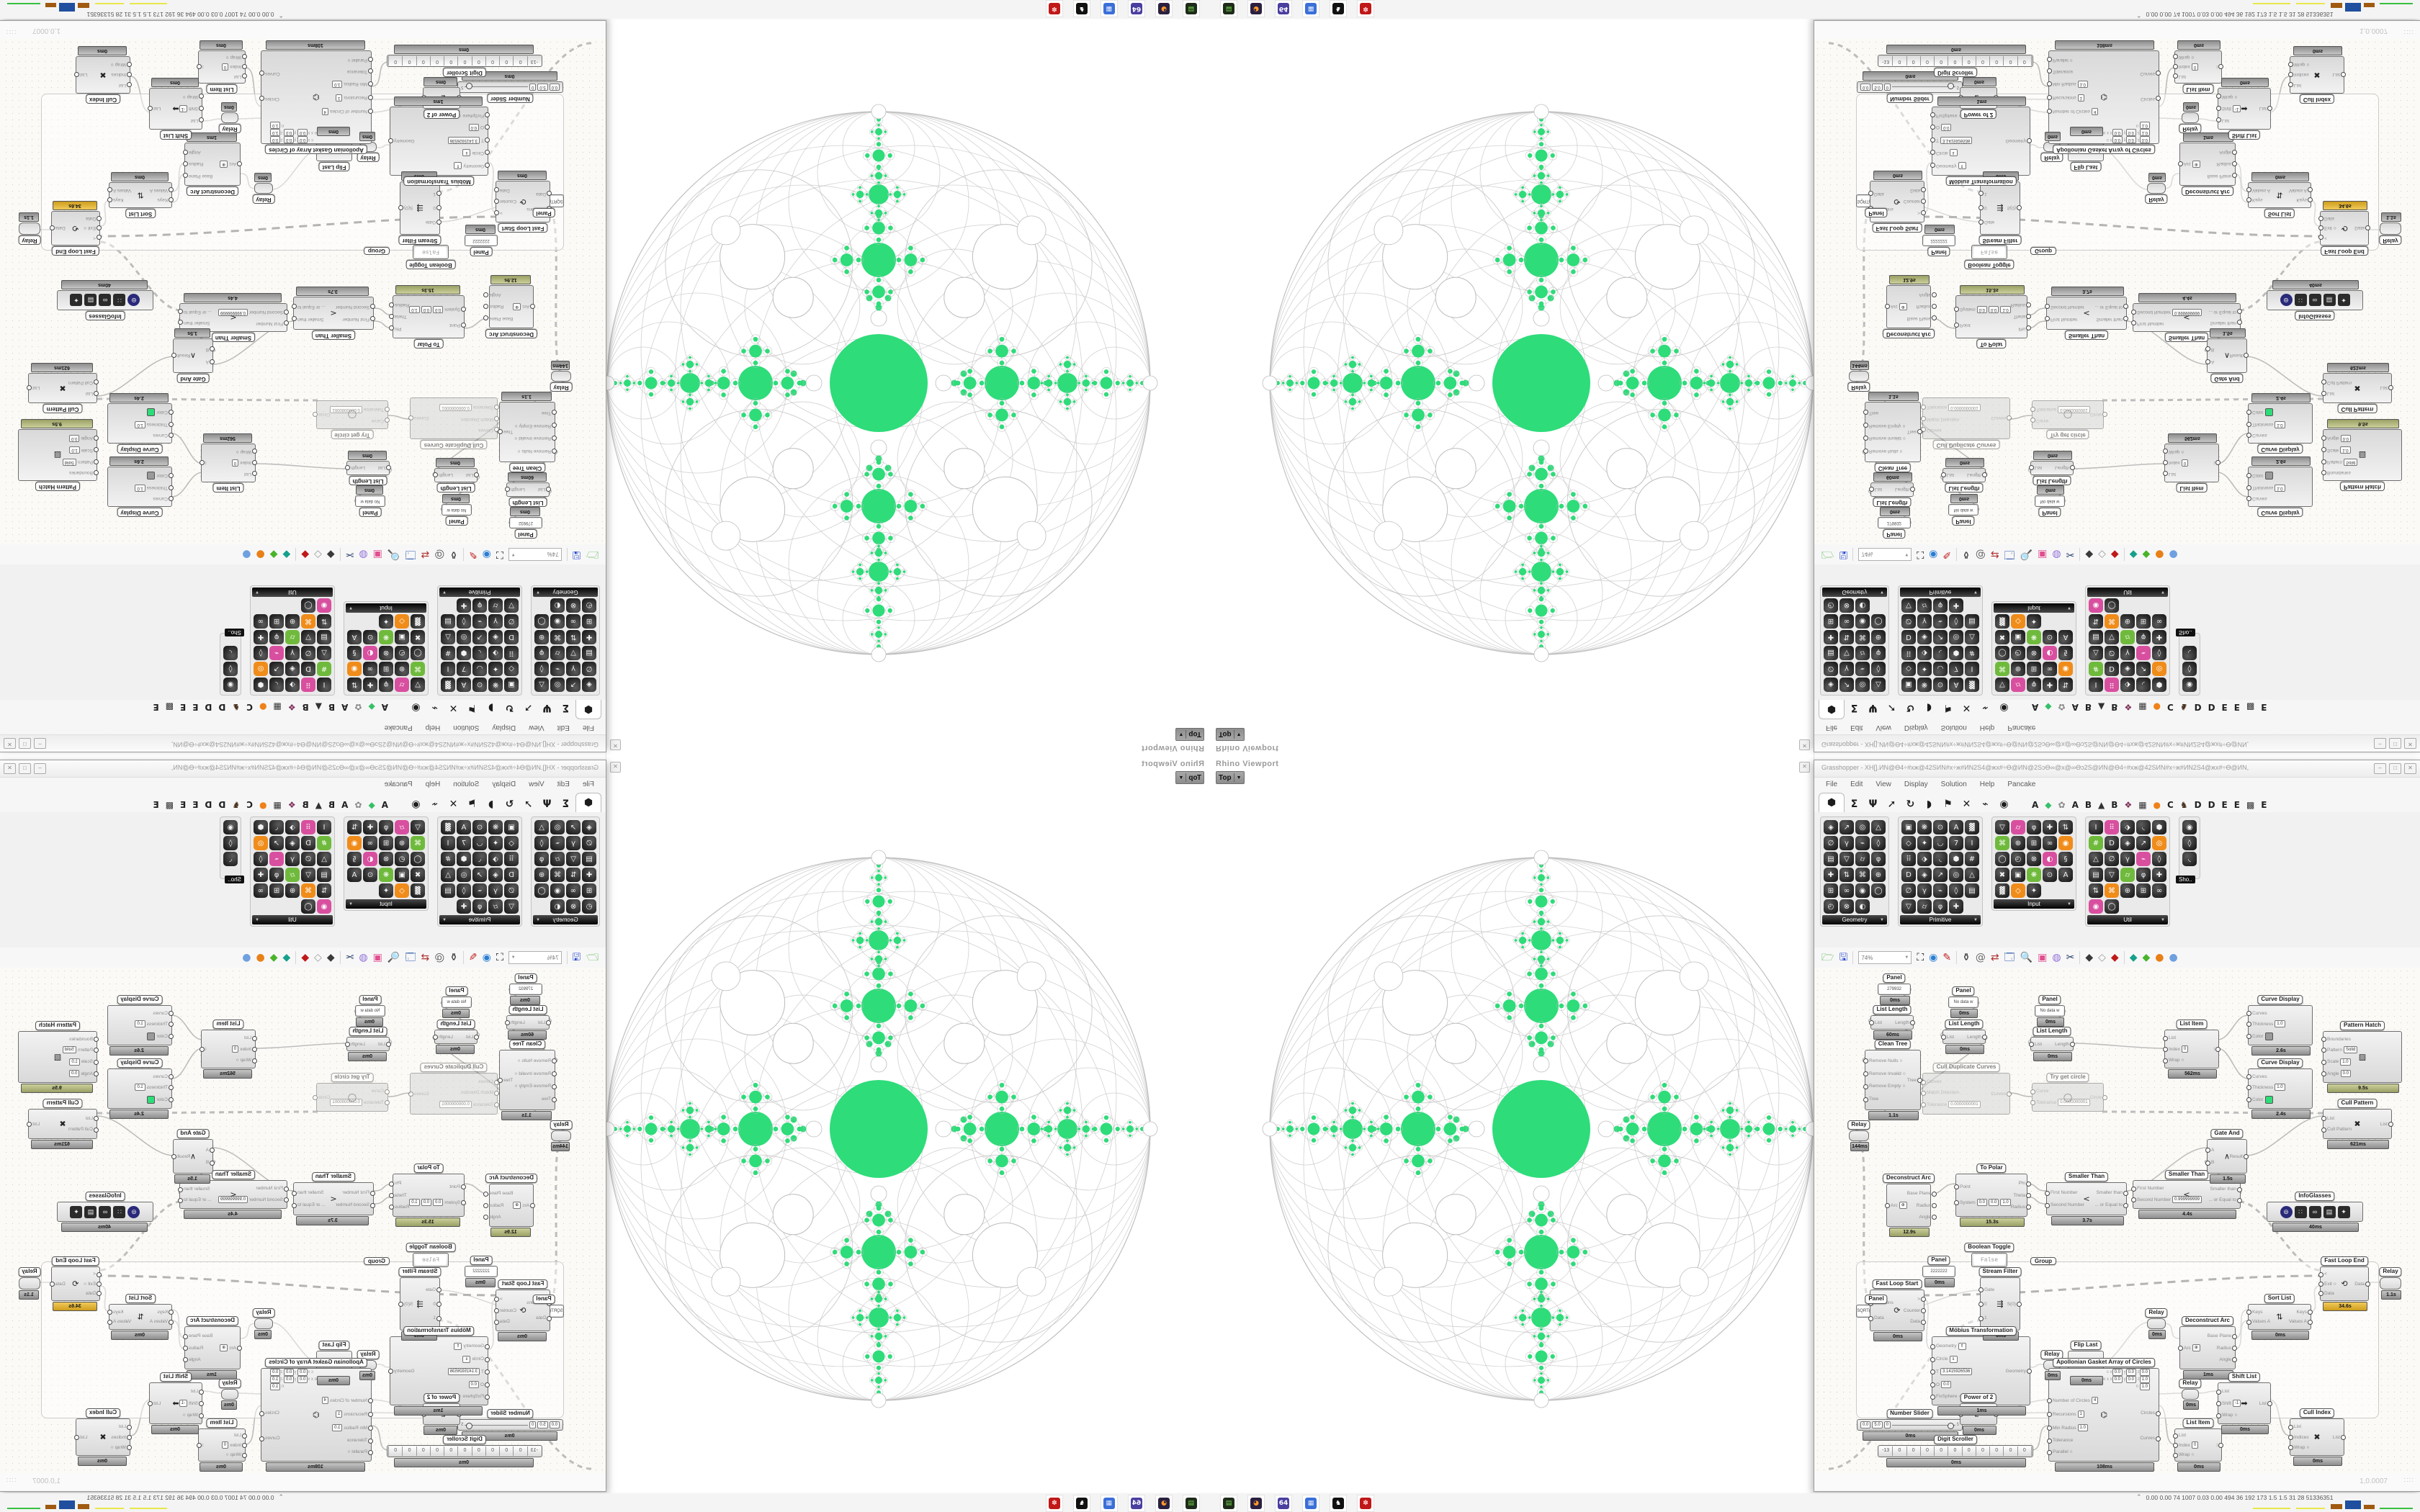 The width and height of the screenshot is (2420, 1512). Describe the element at coordinates (1081, 8) in the screenshot. I see `wolf-app-icon: ♞` at that location.